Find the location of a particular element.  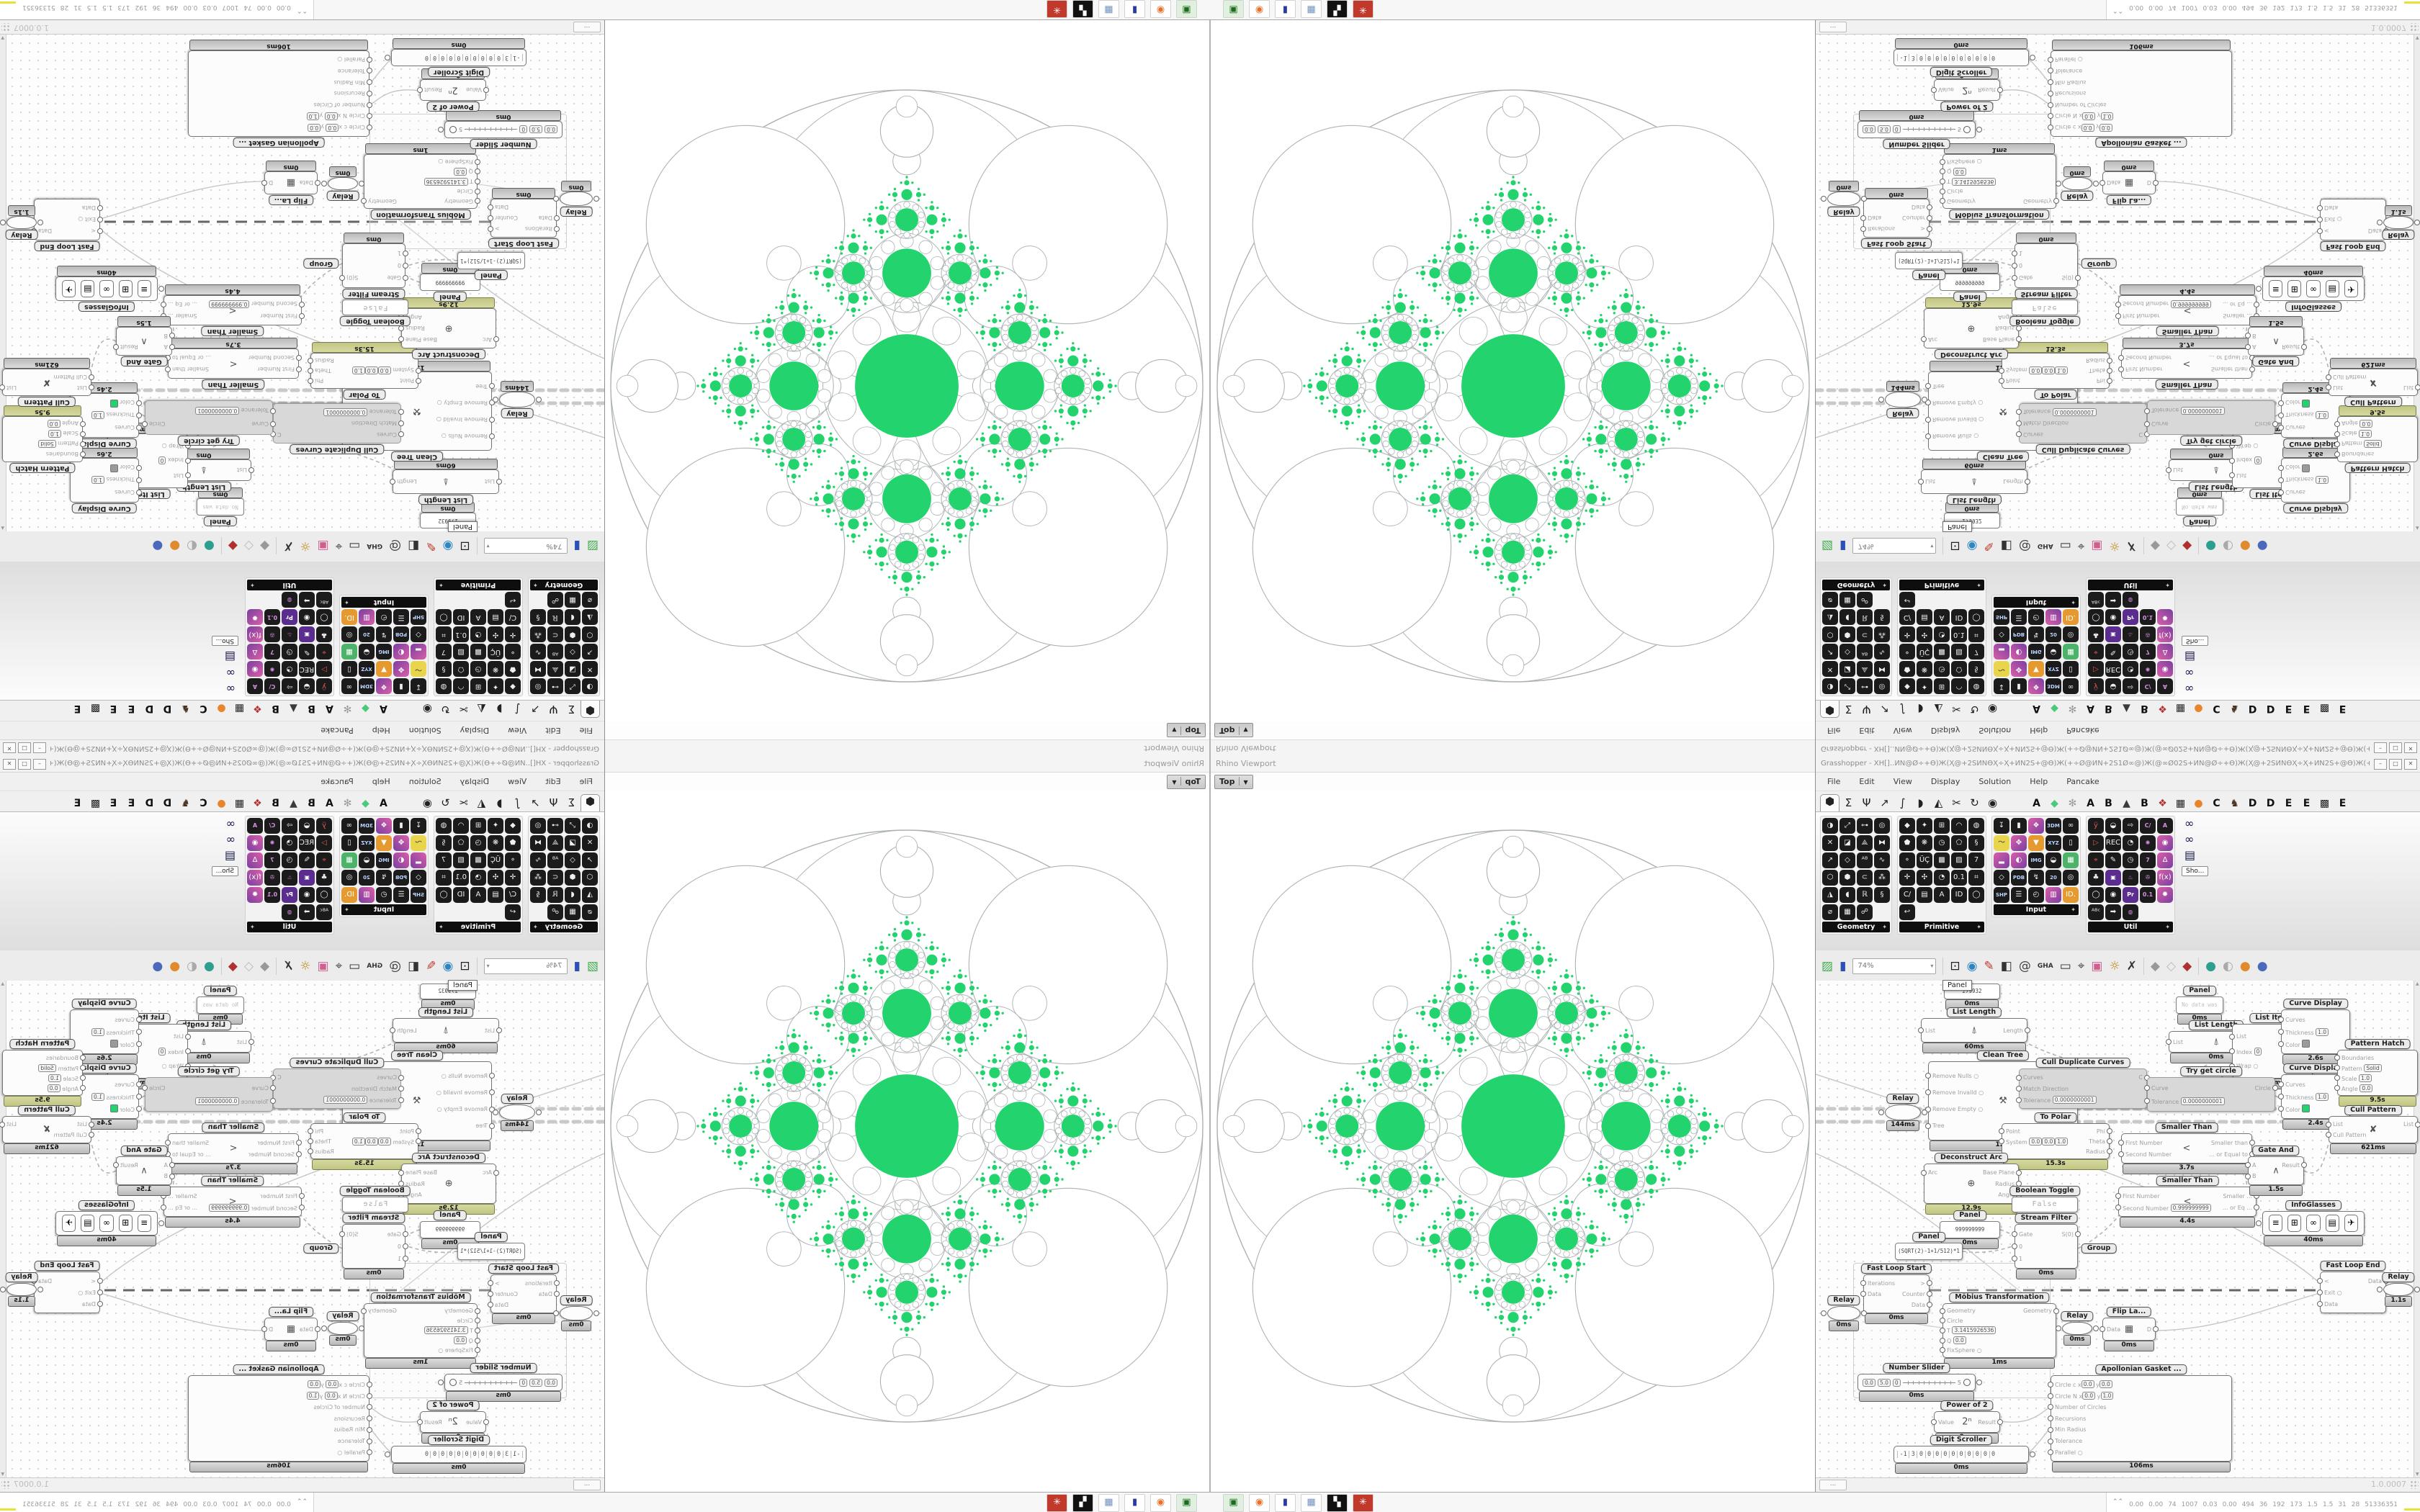

component-icon: 7 is located at coordinates (444, 652).